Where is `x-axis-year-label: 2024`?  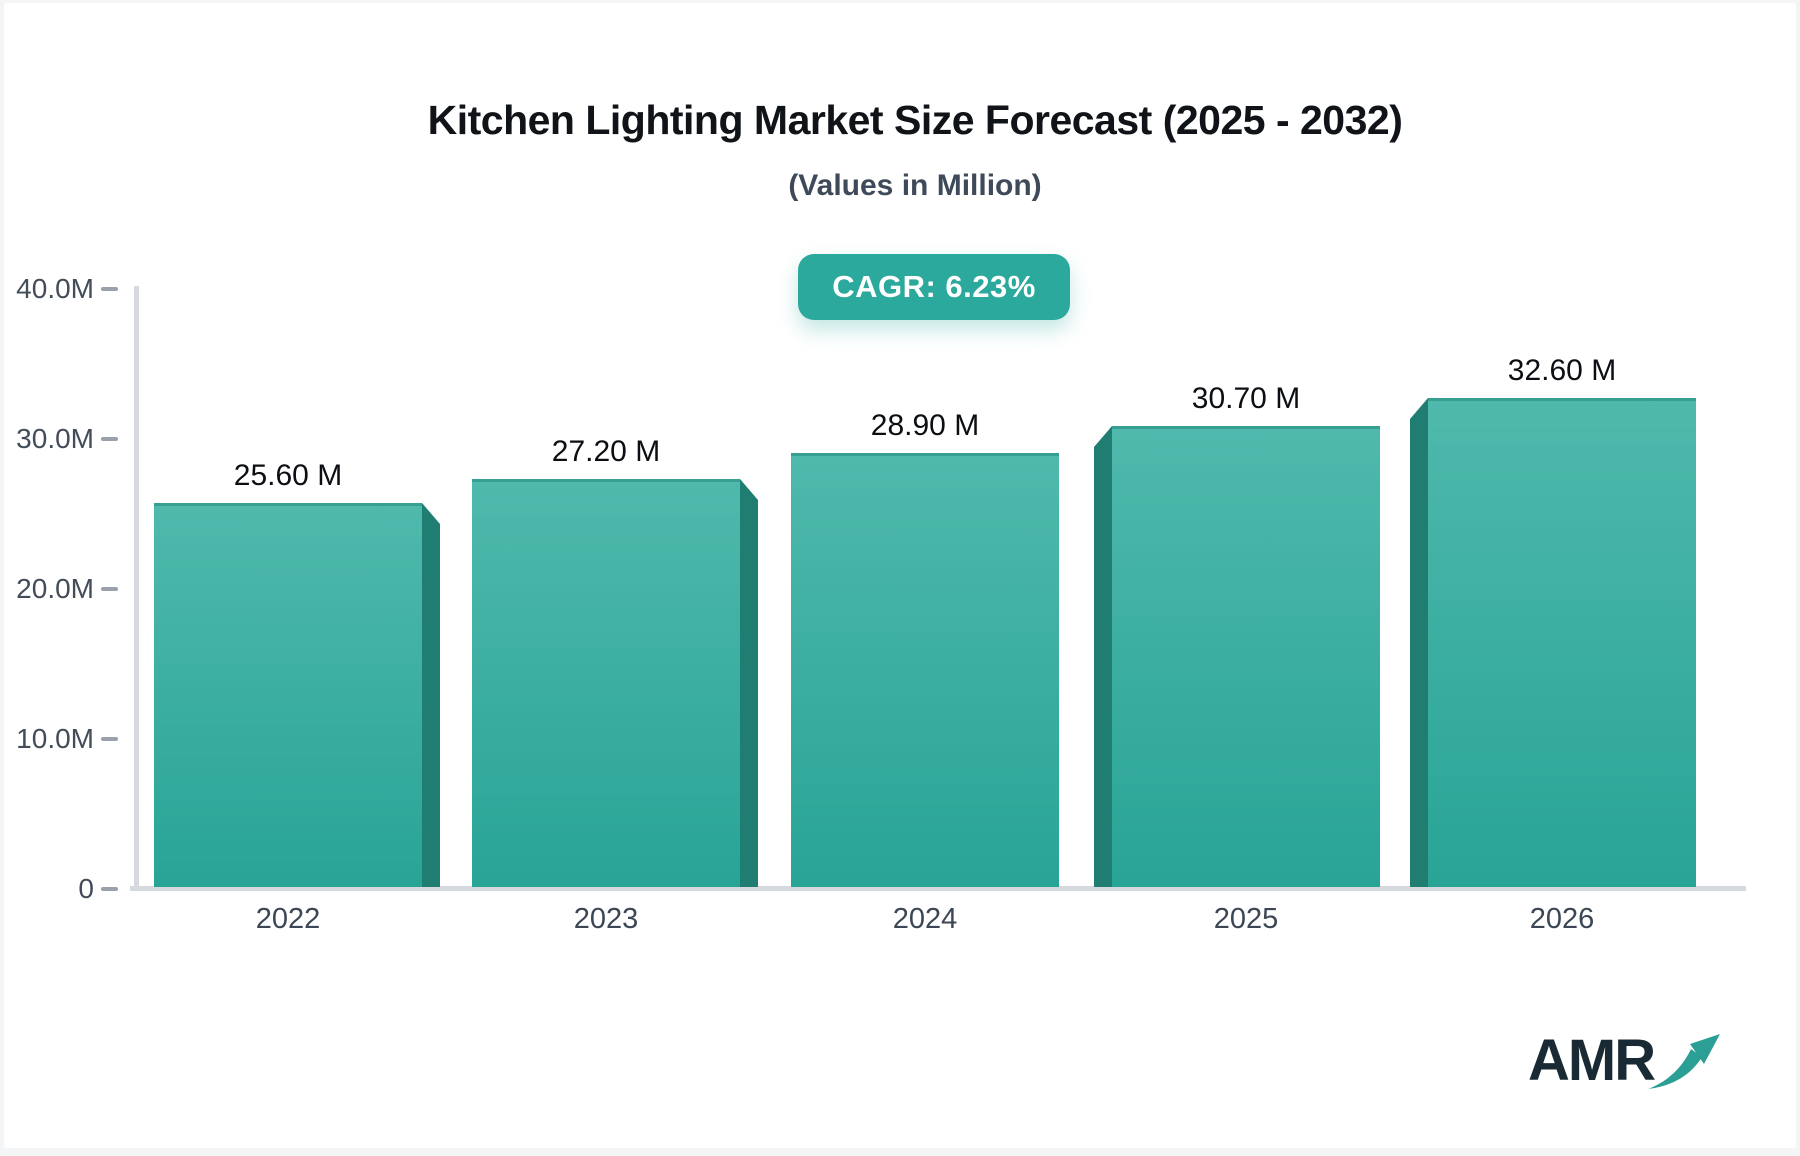 x-axis-year-label: 2024 is located at coordinates (925, 919).